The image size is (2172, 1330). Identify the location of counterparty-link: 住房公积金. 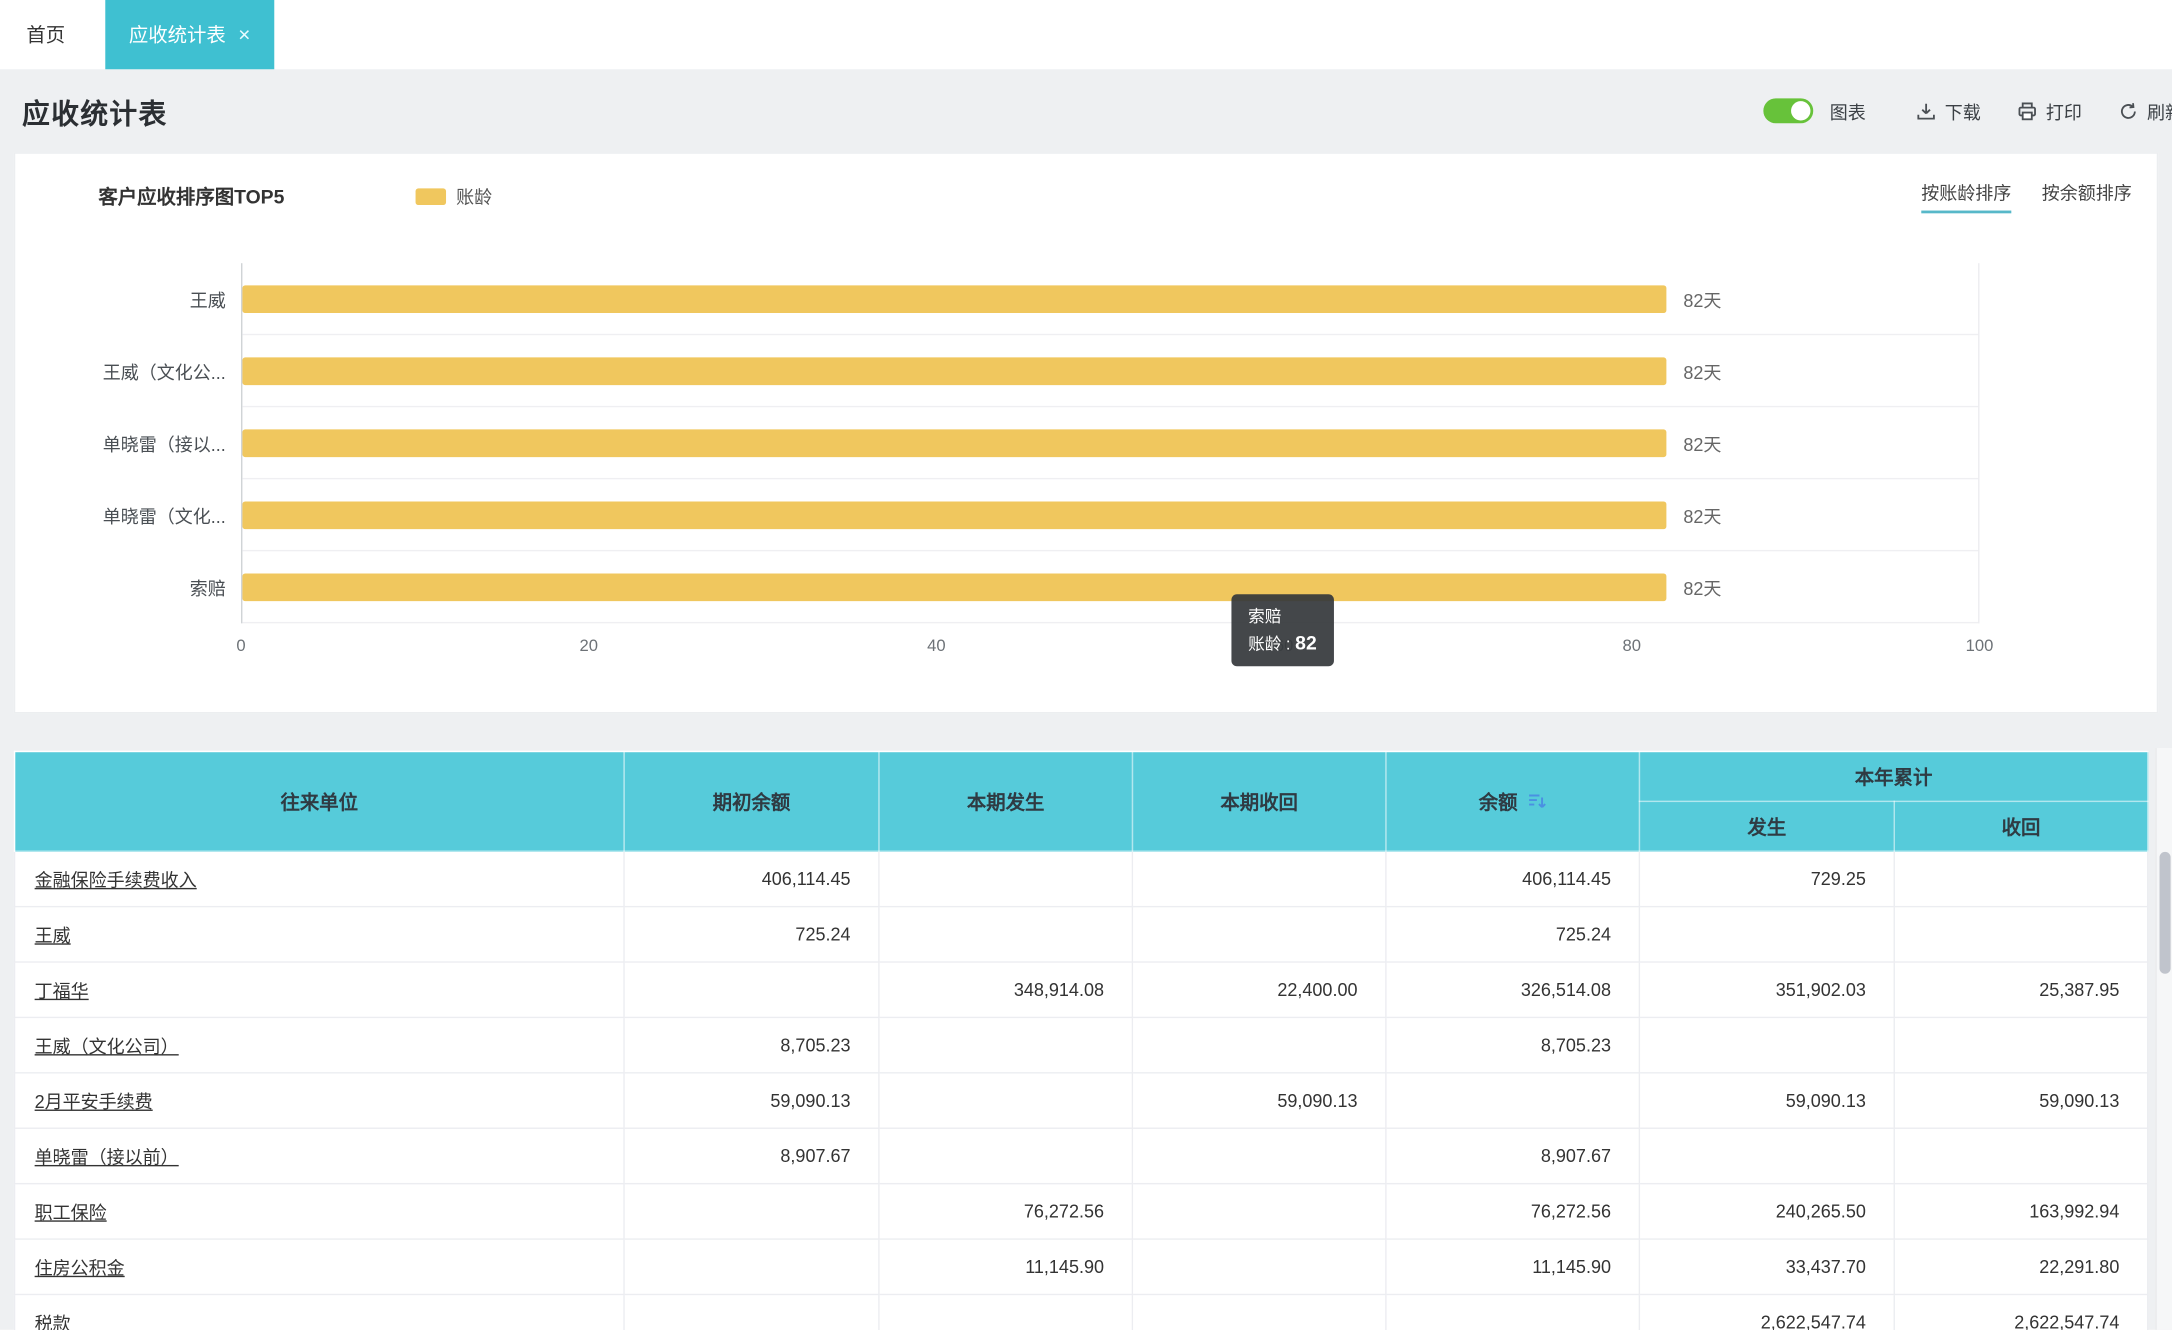
(79, 1268).